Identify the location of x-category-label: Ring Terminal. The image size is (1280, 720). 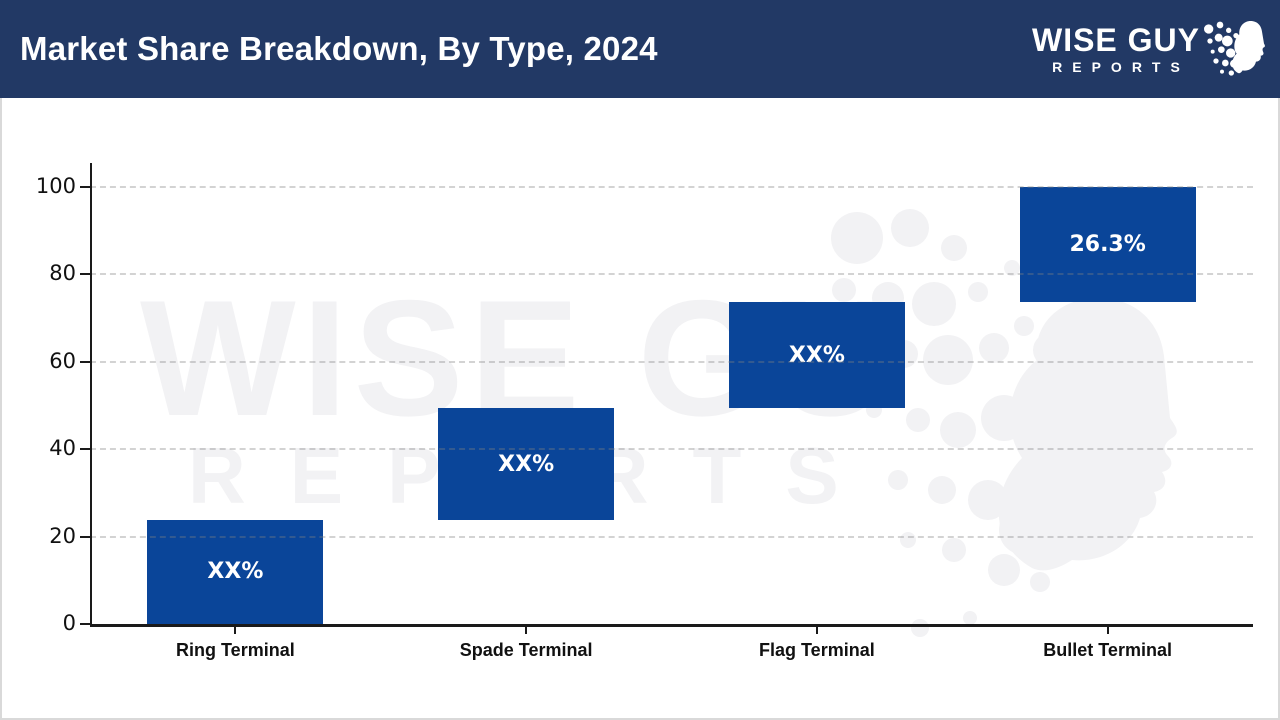
(235, 650).